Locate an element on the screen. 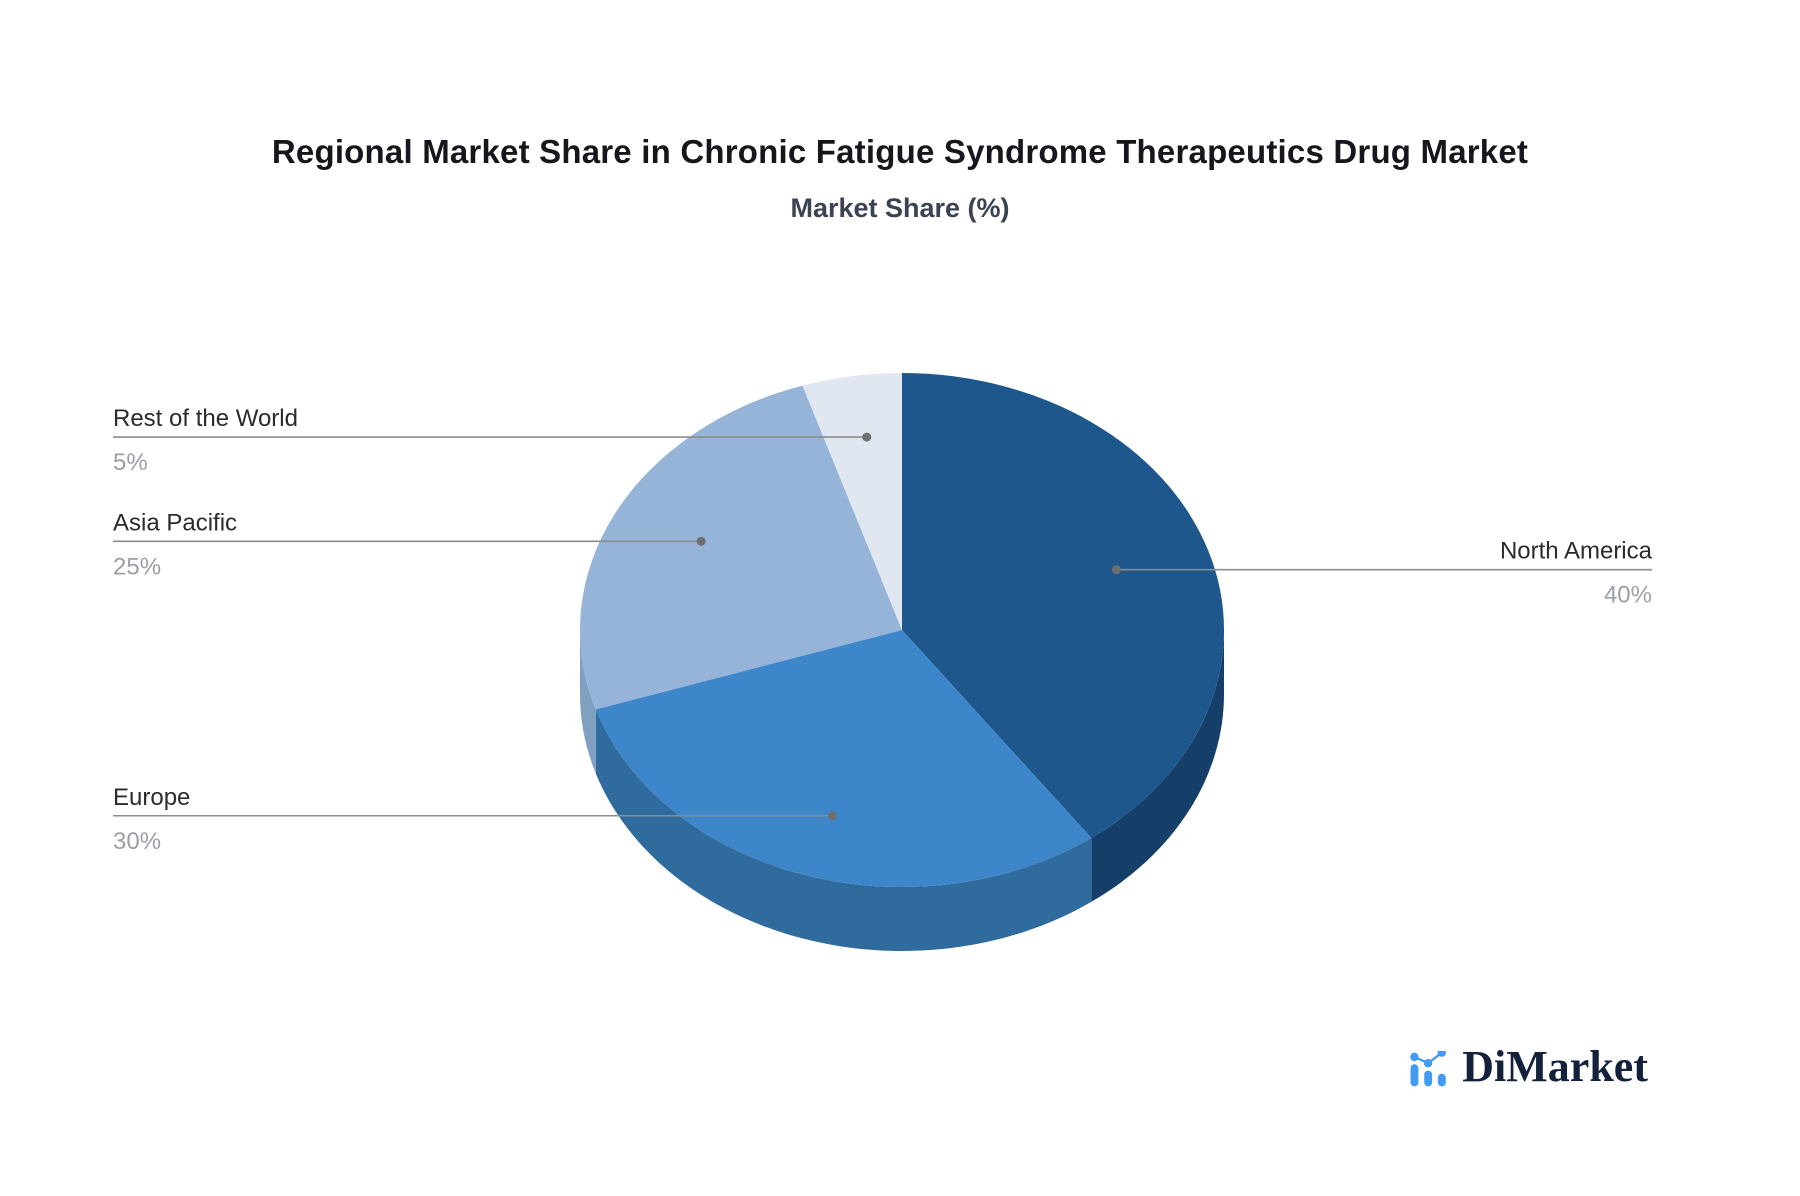 The width and height of the screenshot is (1800, 1196). slice-label-north-america: North America is located at coordinates (1576, 551).